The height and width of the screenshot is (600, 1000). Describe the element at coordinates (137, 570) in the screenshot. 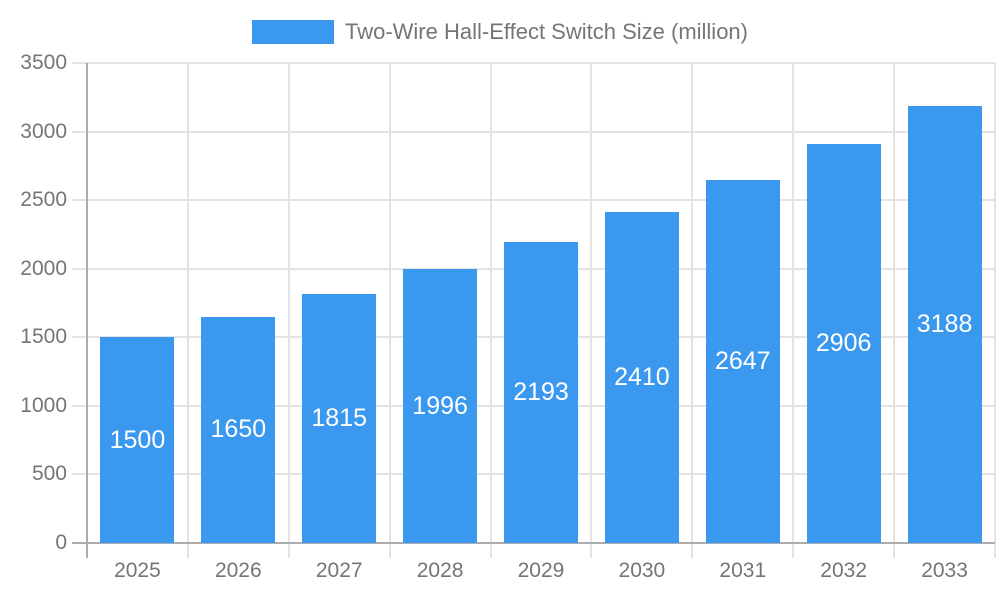

I see `x-tick-label: 2025` at that location.